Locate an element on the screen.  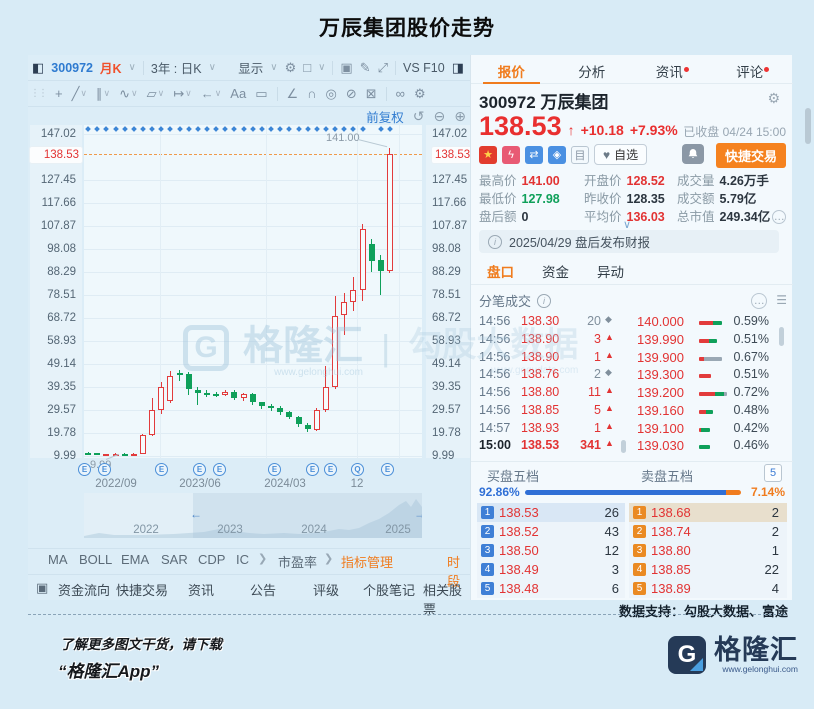
indicator-boll: BOLL is located at coordinates (96, 559).